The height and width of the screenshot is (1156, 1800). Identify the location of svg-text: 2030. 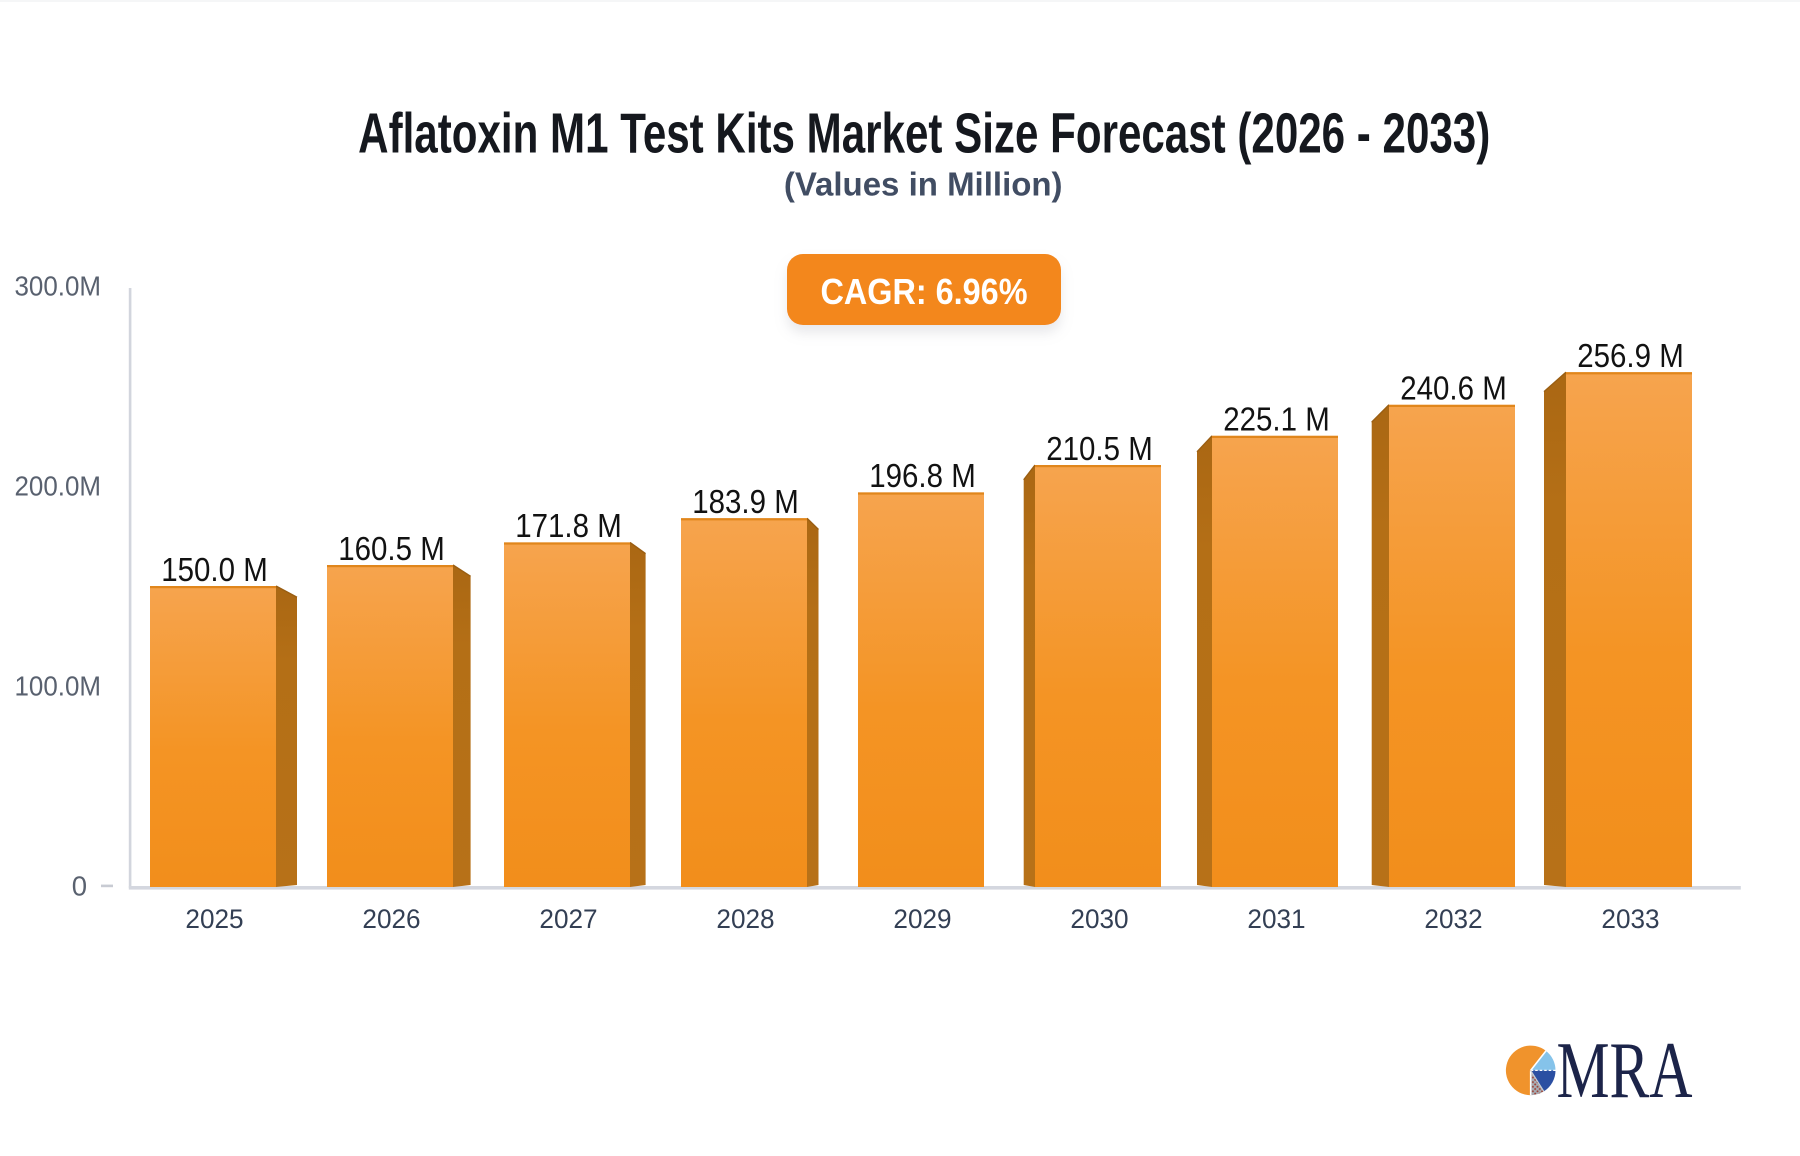
(1099, 919).